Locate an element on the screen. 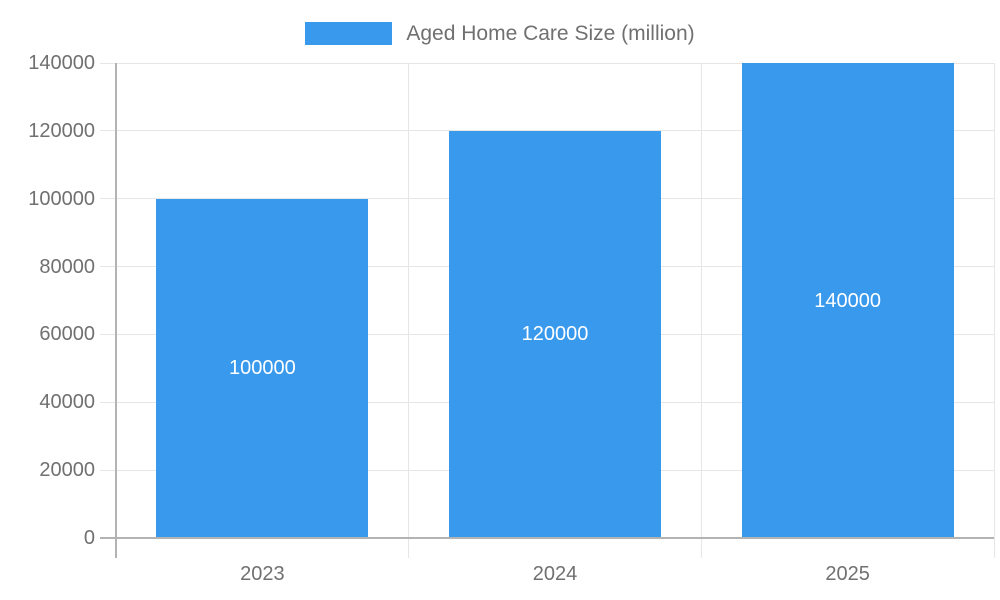  x-tick-label: 2025 is located at coordinates (847, 574).